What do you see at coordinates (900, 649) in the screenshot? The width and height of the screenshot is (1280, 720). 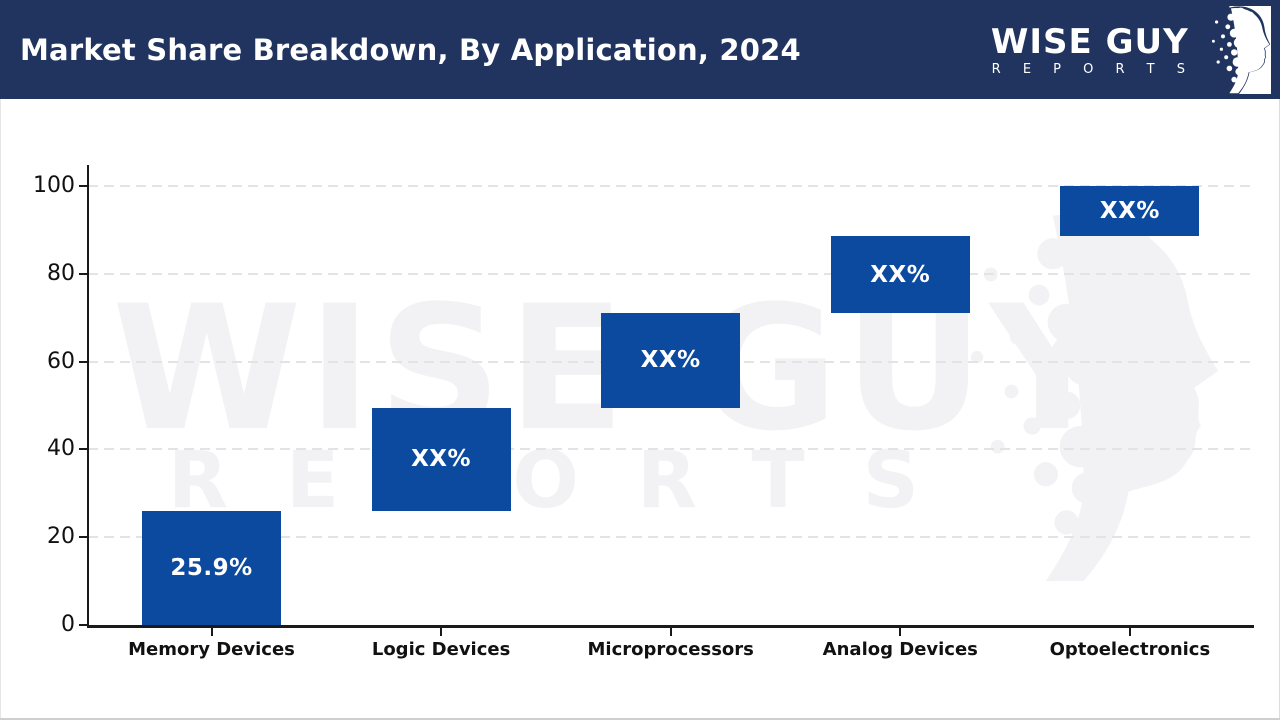 I see `x-axis-category-label: Analog Devices` at bounding box center [900, 649].